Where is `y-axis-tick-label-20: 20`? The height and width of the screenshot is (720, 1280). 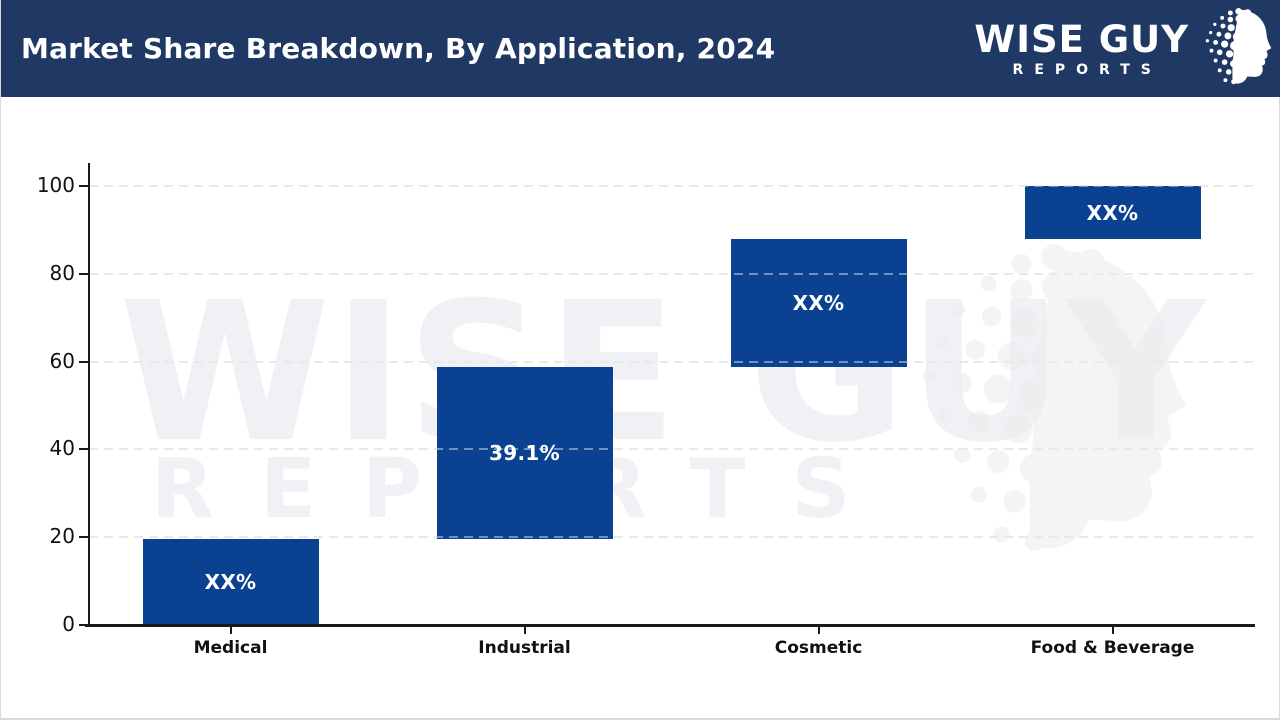 y-axis-tick-label-20: 20 is located at coordinates (62, 536).